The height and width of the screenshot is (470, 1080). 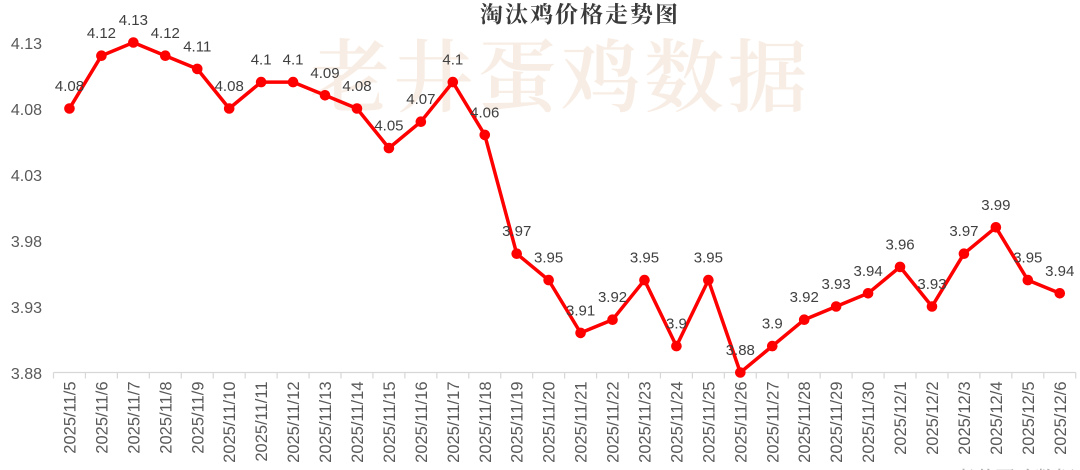 What do you see at coordinates (388, 126) in the screenshot?
I see `svg-text: 4.05` at bounding box center [388, 126].